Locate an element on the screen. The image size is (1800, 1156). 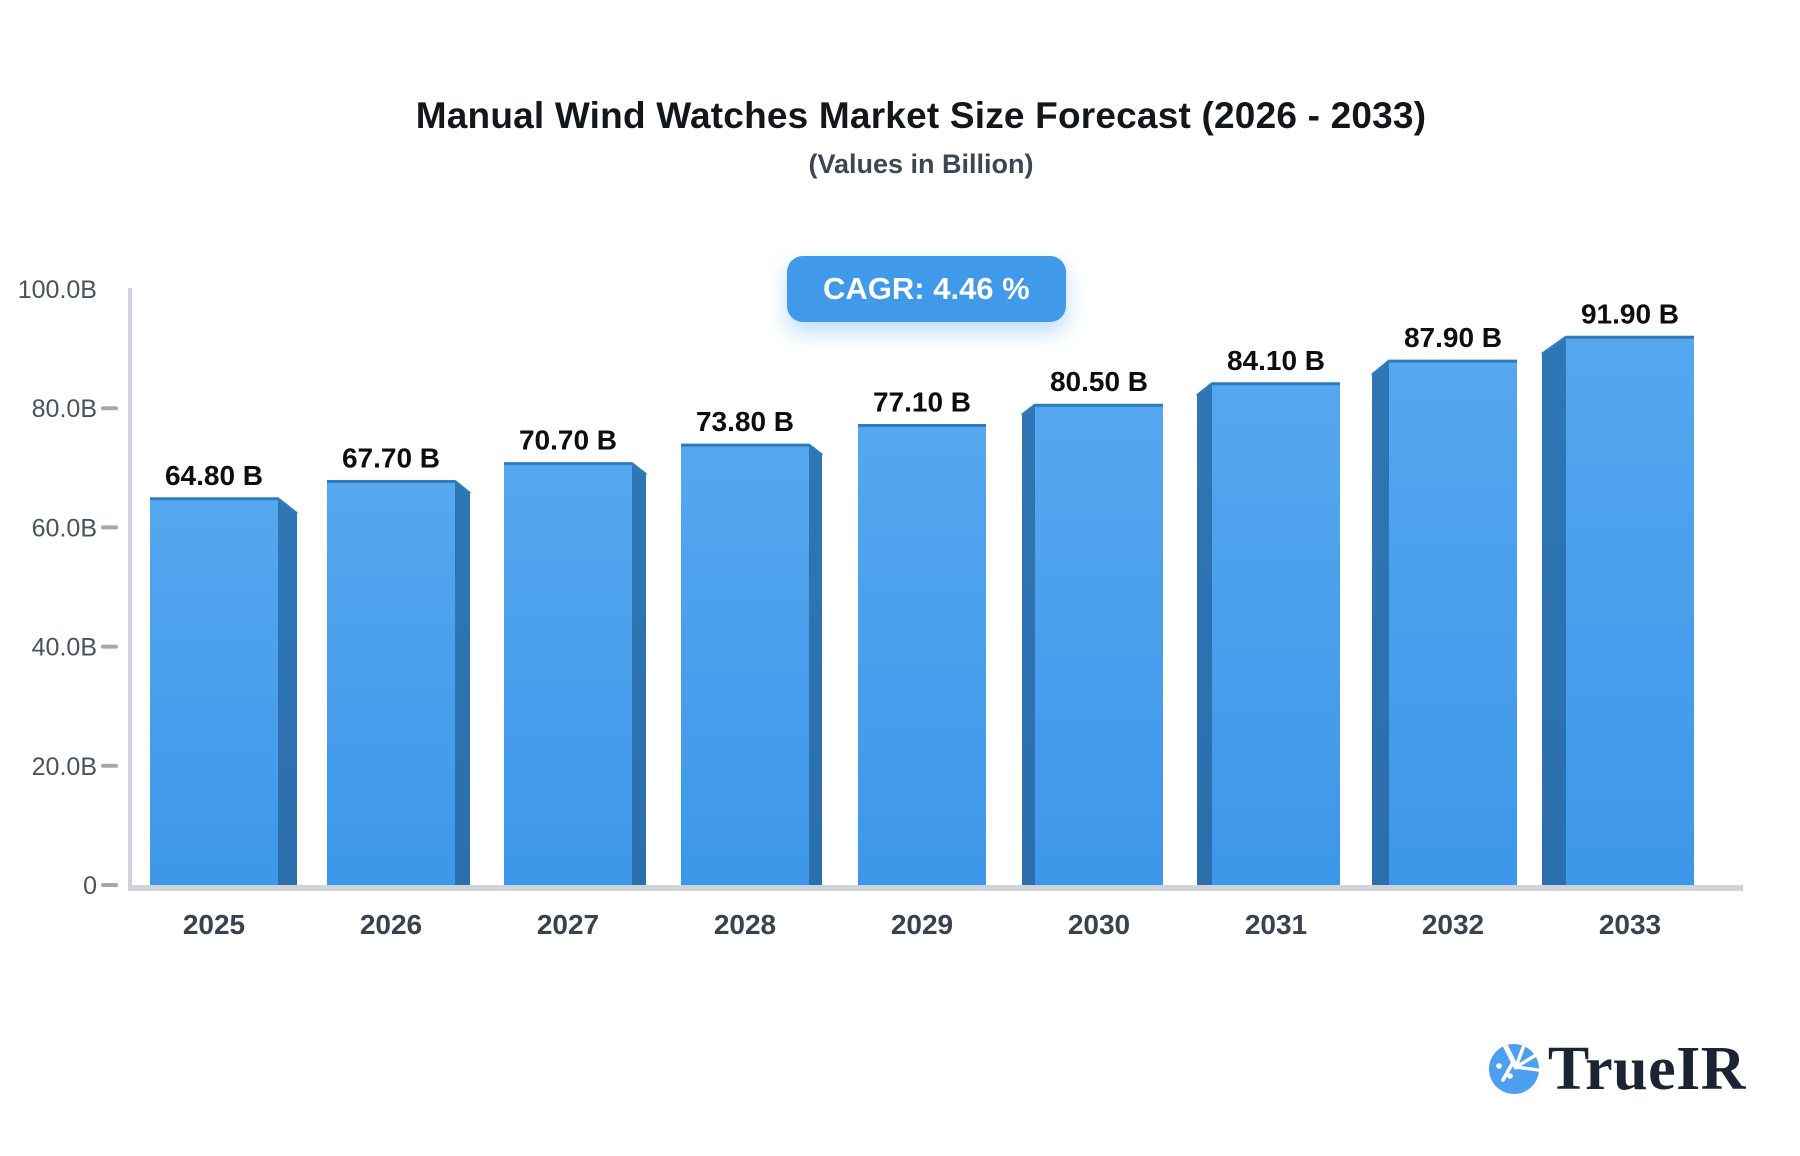
bar-2029 is located at coordinates (922, 655).